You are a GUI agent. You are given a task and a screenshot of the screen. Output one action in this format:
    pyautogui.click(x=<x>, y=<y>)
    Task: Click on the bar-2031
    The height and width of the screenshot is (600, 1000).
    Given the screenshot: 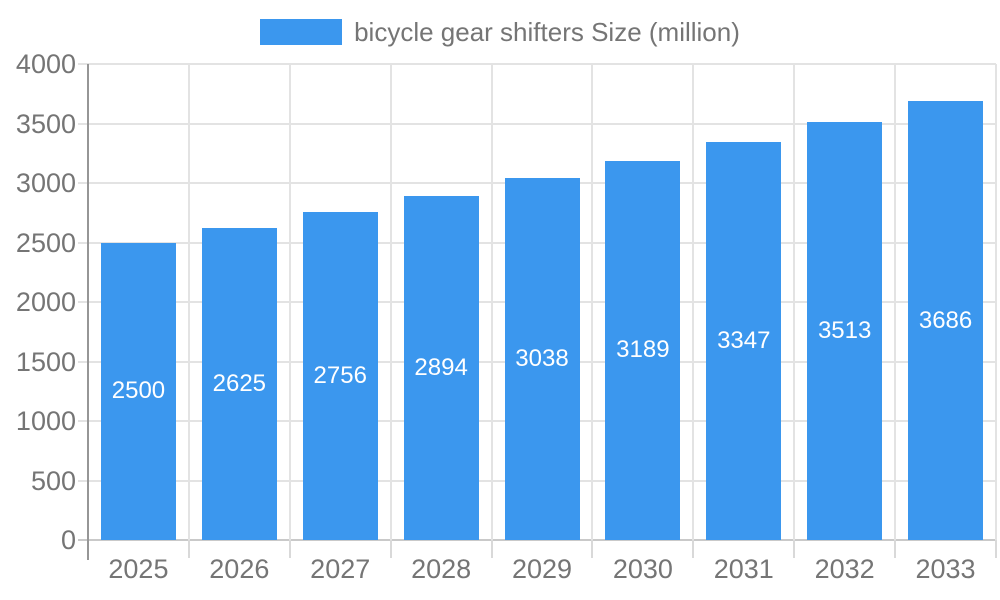 What is the action you would take?
    pyautogui.click(x=744, y=340)
    